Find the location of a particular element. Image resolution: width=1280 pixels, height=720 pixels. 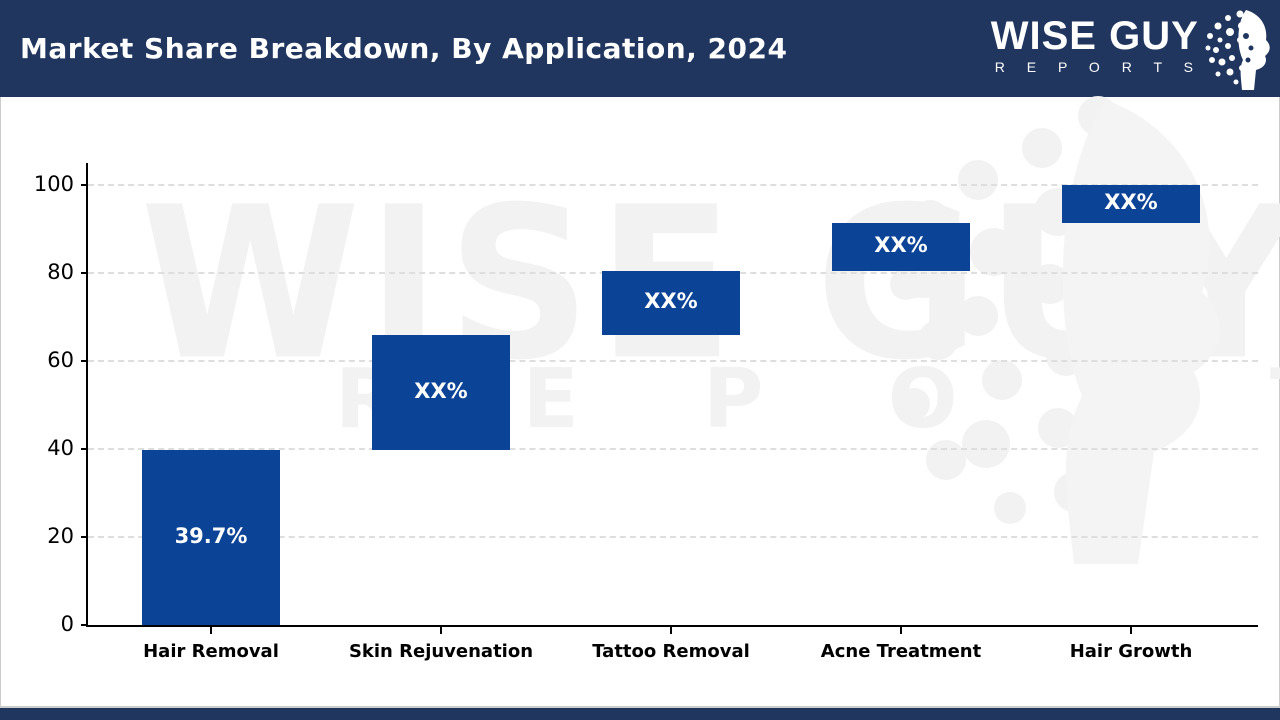

bar-skin-rejuvenation is located at coordinates (441, 393).